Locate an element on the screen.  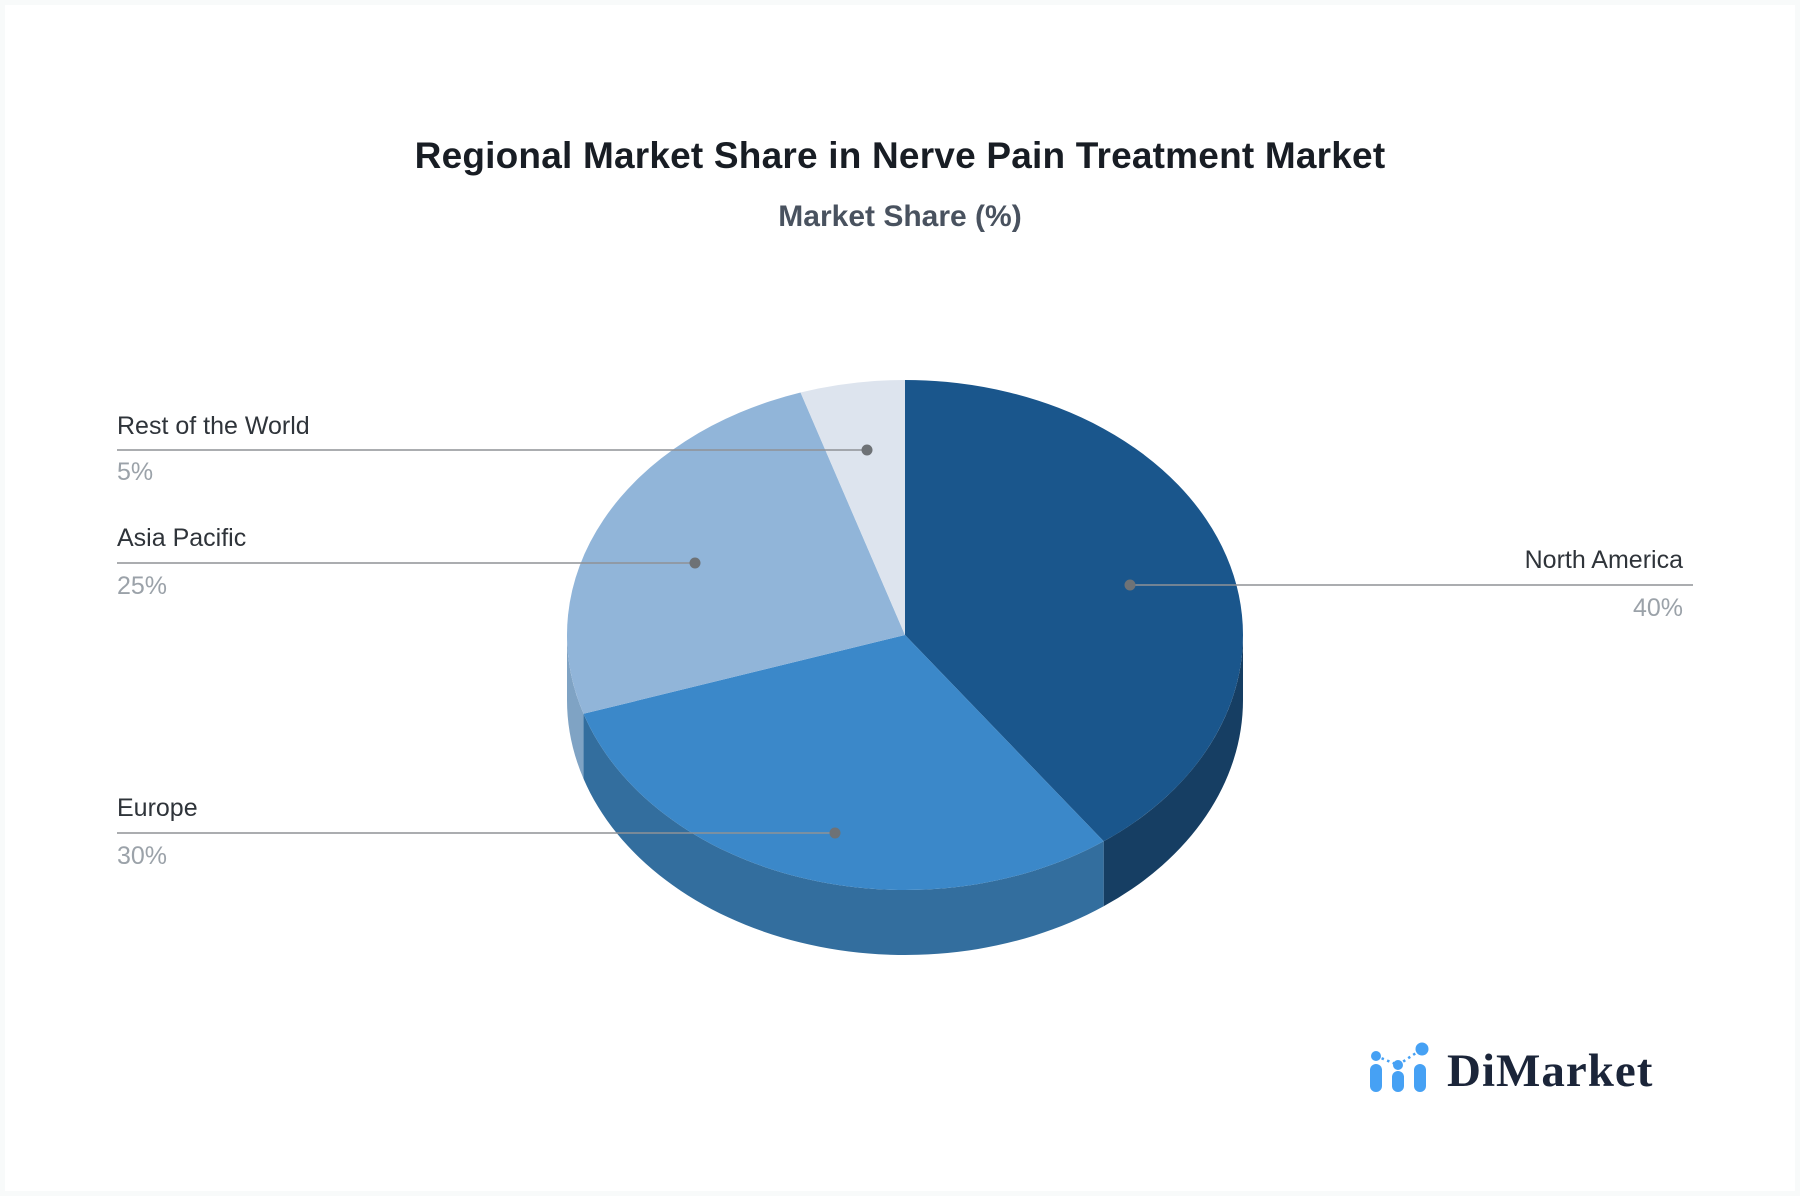
pie-slice-side-europe is located at coordinates (843, 834).